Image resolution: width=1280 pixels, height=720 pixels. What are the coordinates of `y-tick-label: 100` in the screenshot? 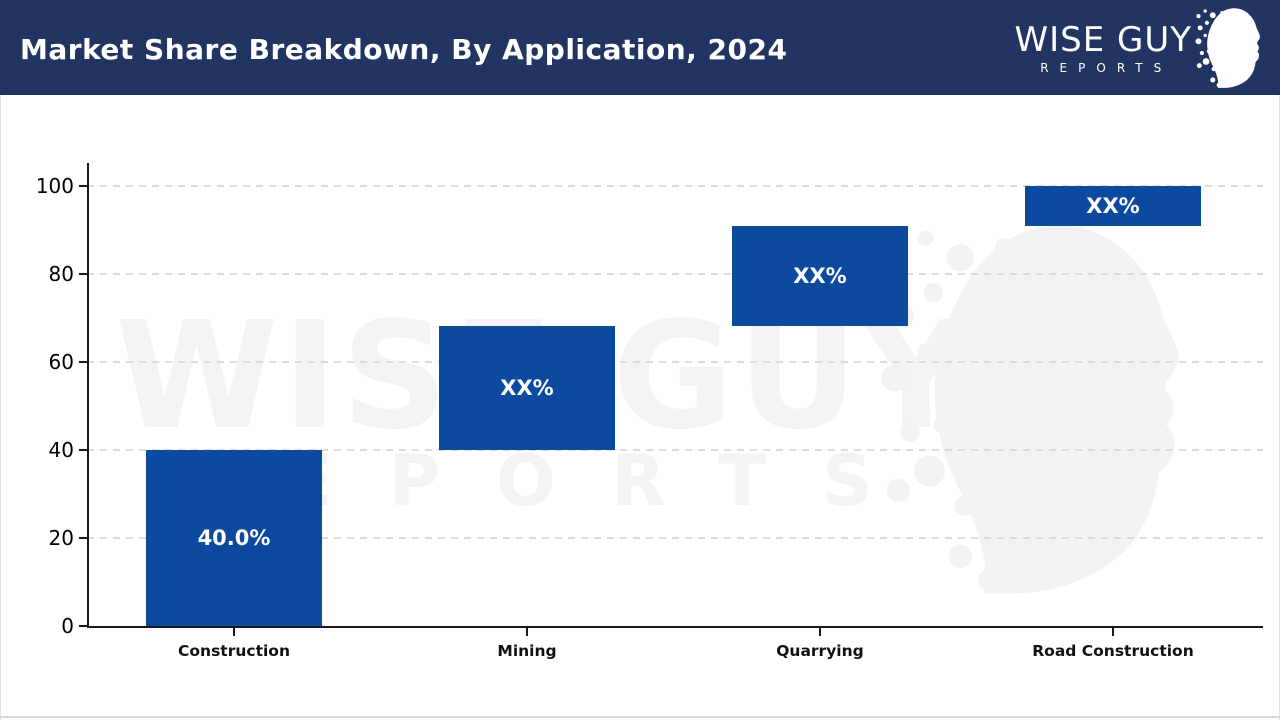 It's located at (54, 186).